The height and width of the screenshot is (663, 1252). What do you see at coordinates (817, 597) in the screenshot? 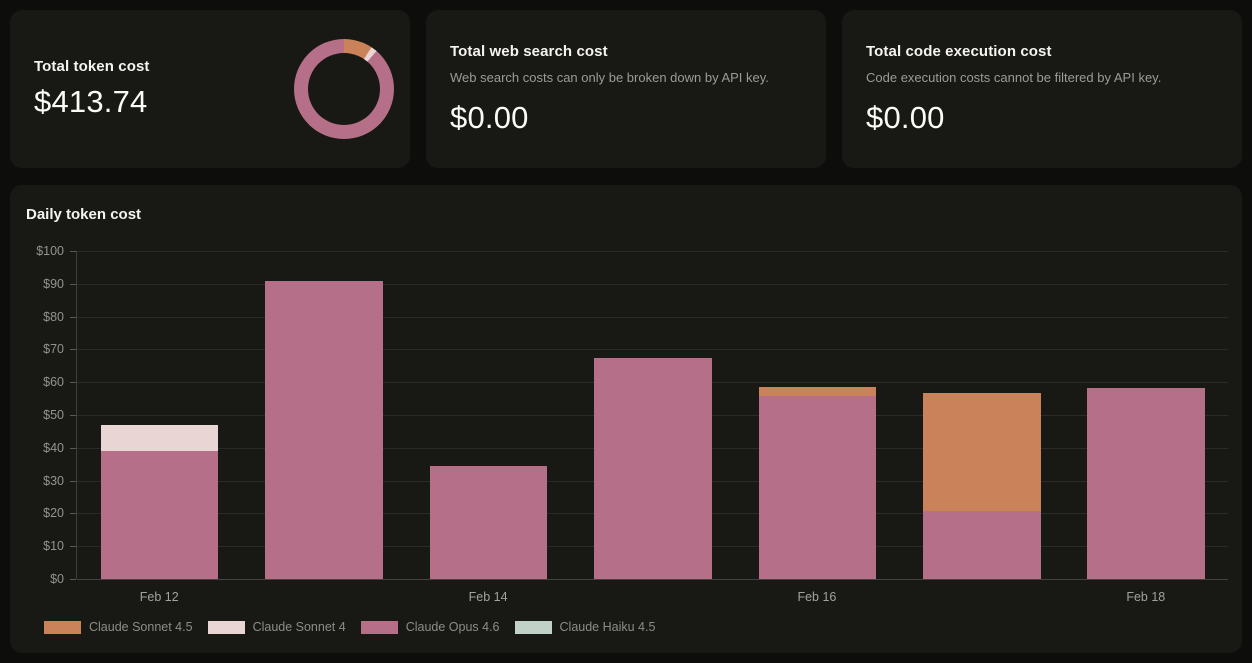
I see `x-axis-label: Feb 16` at bounding box center [817, 597].